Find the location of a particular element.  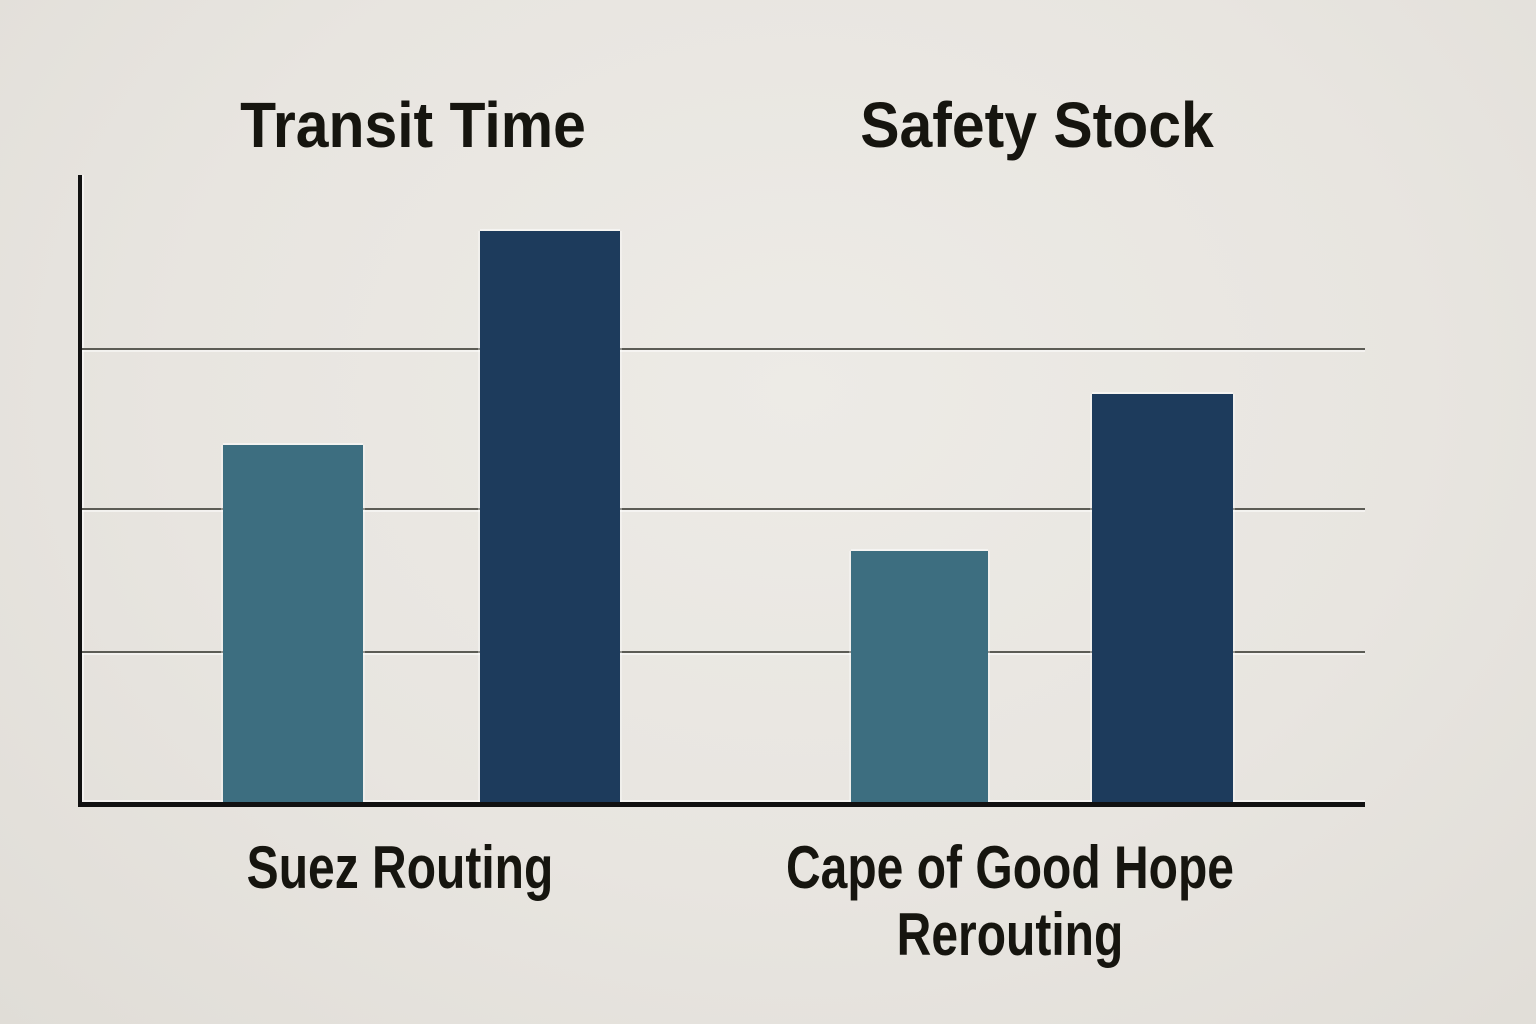

bar-navy-safety-stock is located at coordinates (1162, 598).